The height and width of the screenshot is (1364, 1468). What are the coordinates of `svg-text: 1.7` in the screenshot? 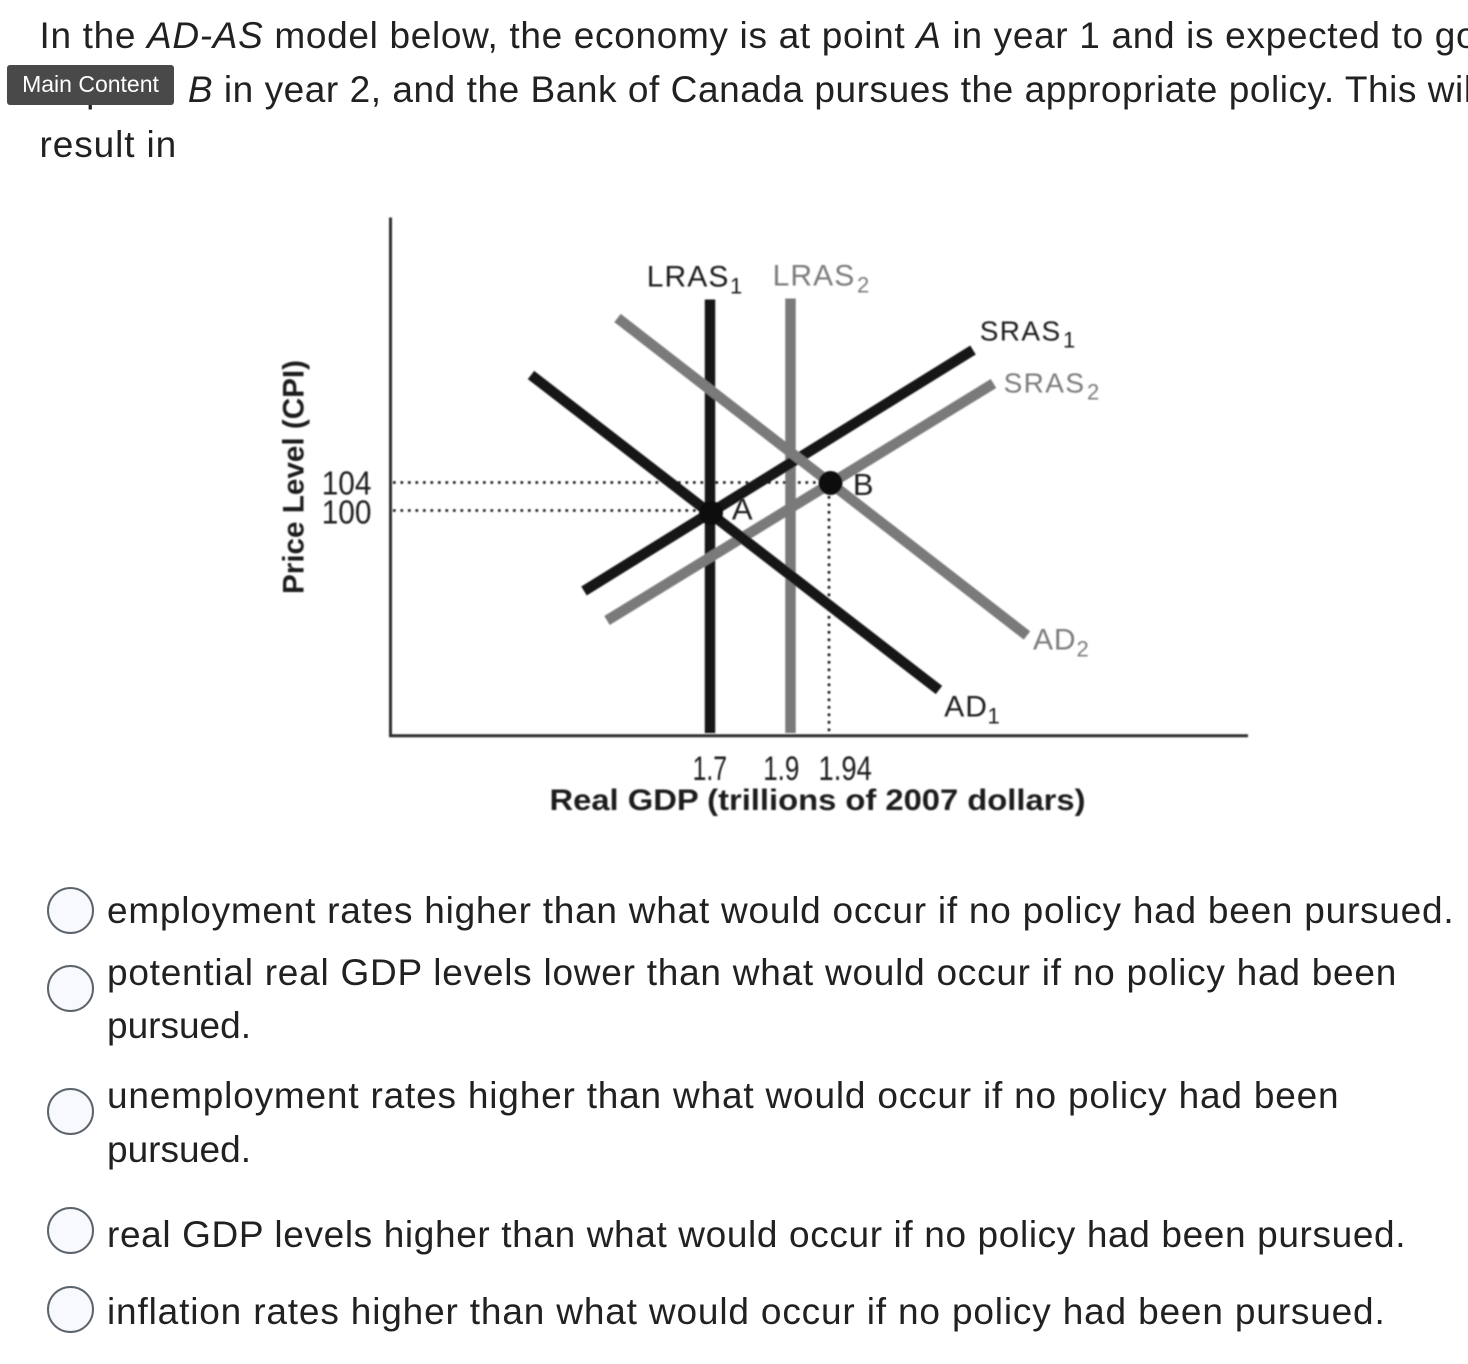 It's located at (710, 769).